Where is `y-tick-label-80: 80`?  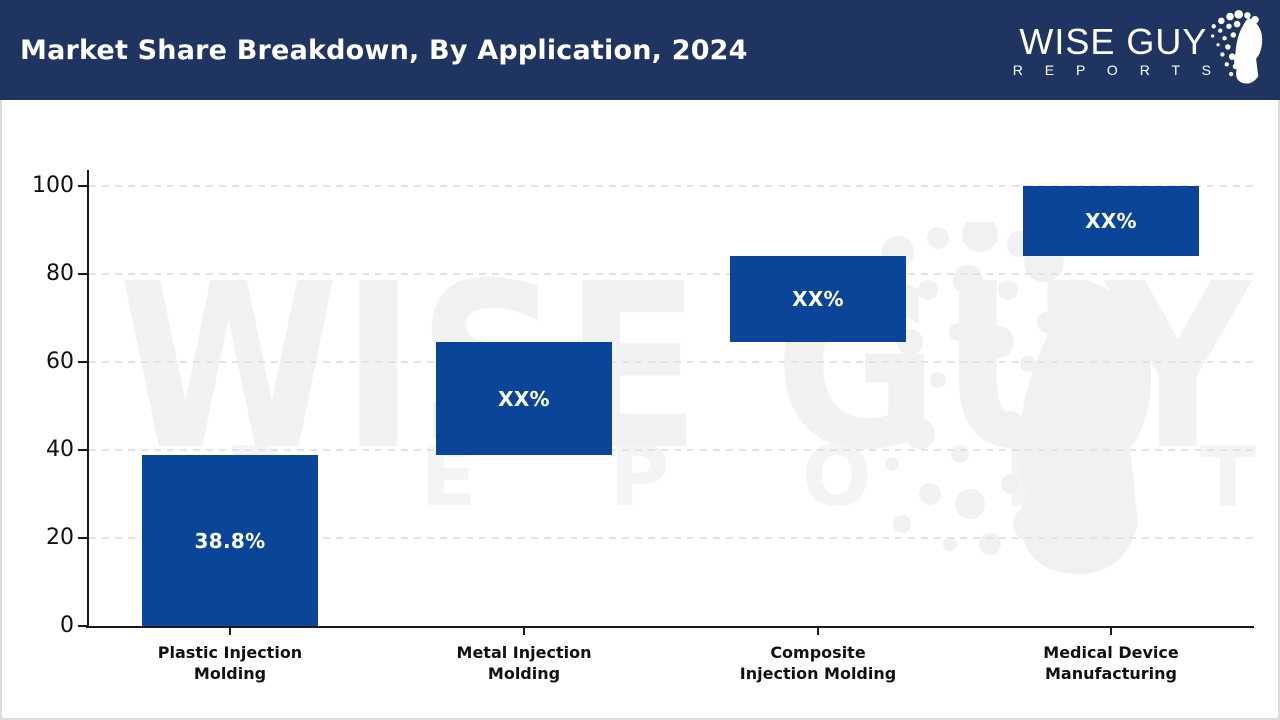 y-tick-label-80: 80 is located at coordinates (60, 273).